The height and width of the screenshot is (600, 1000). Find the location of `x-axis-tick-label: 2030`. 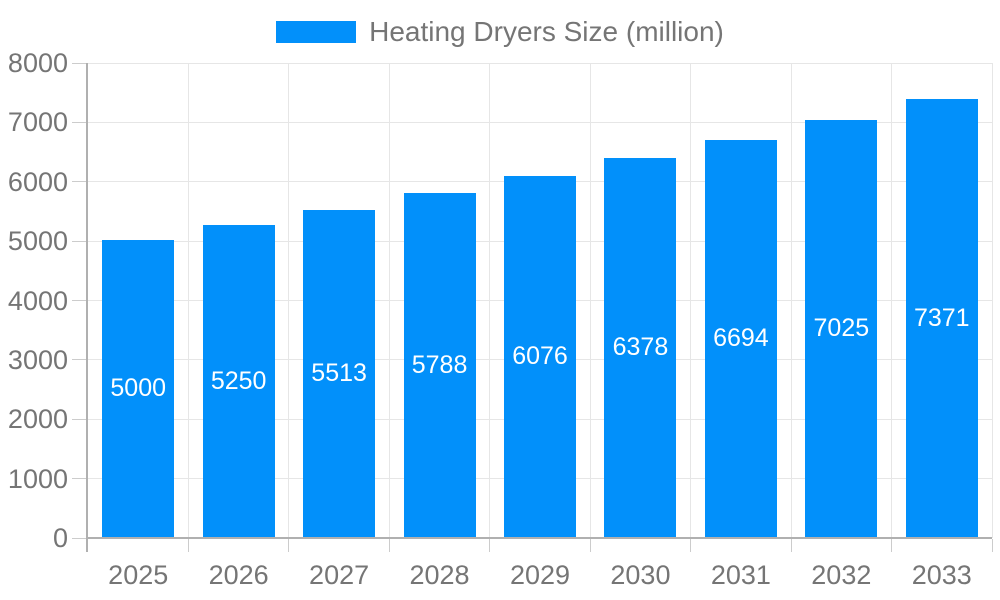

x-axis-tick-label: 2030 is located at coordinates (640, 575).